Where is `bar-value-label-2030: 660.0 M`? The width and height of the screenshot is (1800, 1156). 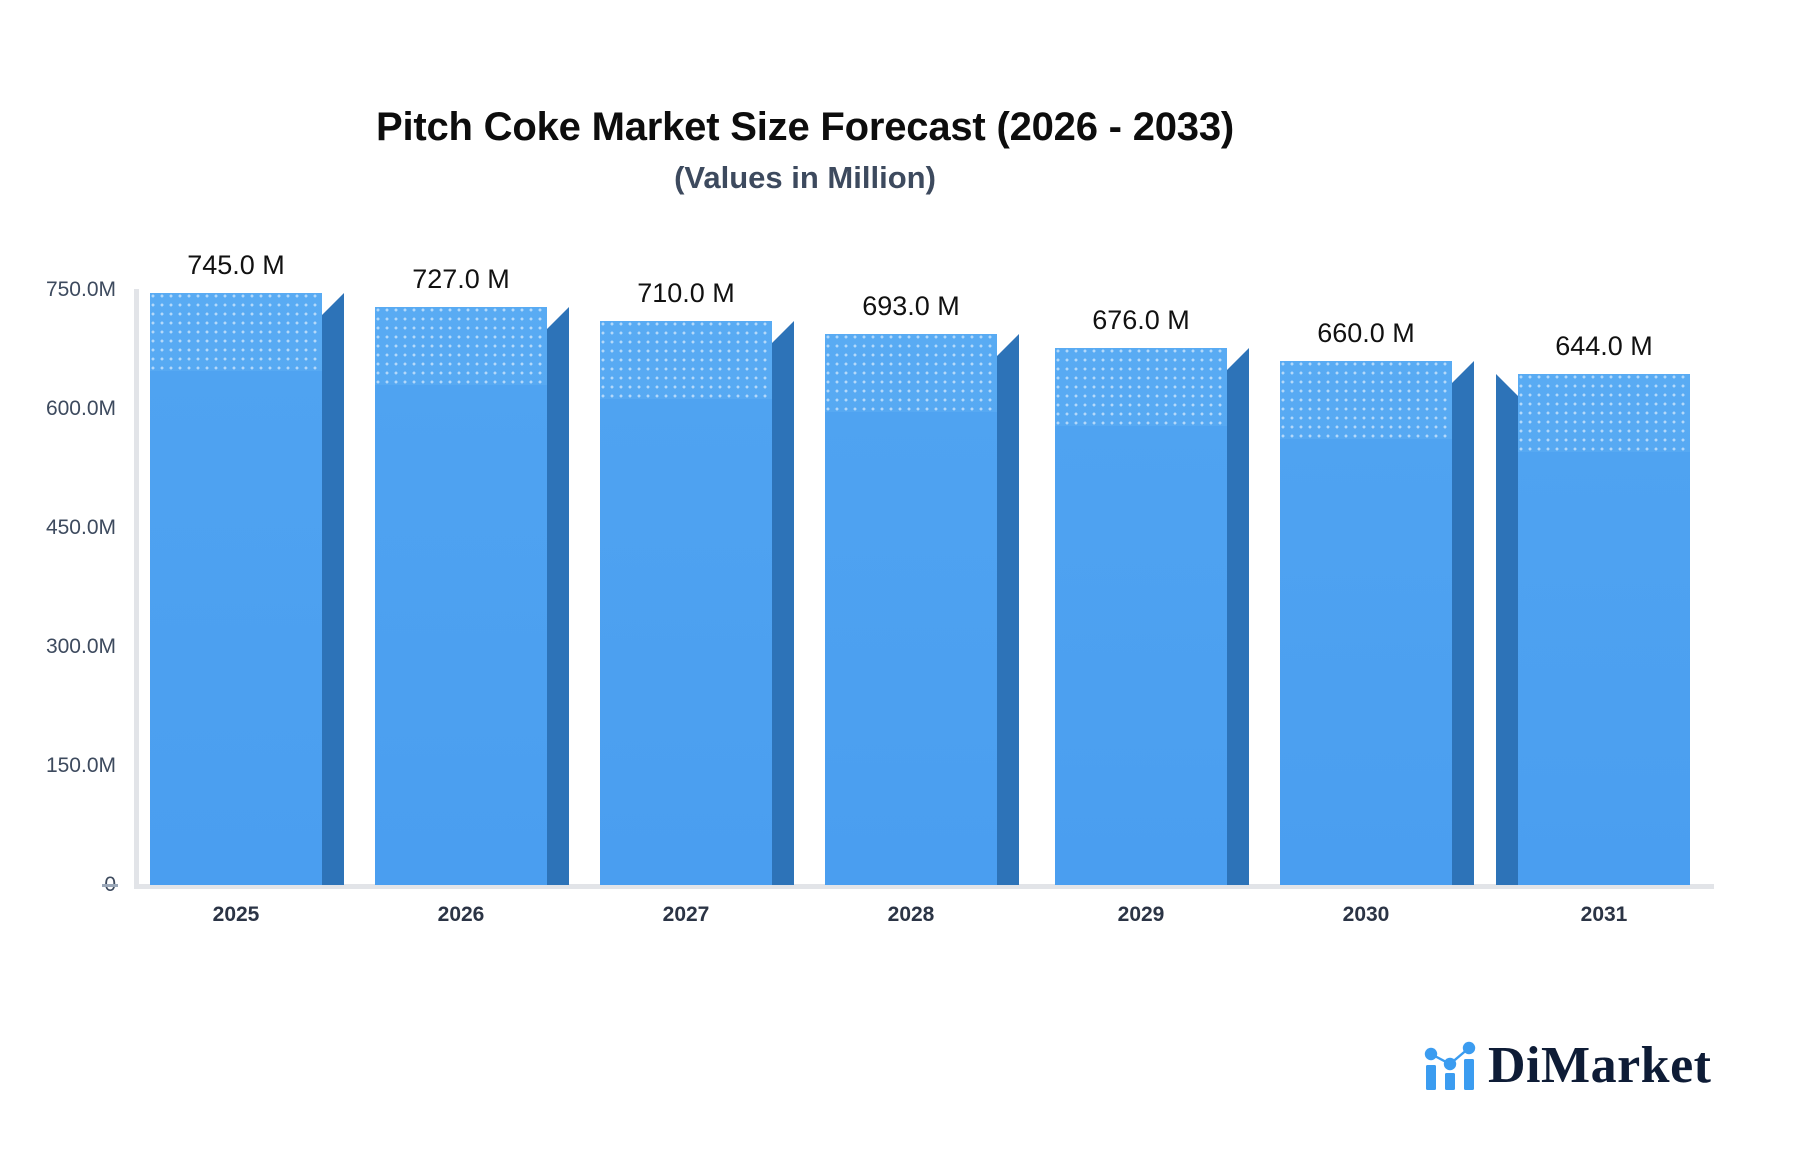 bar-value-label-2030: 660.0 M is located at coordinates (1366, 333).